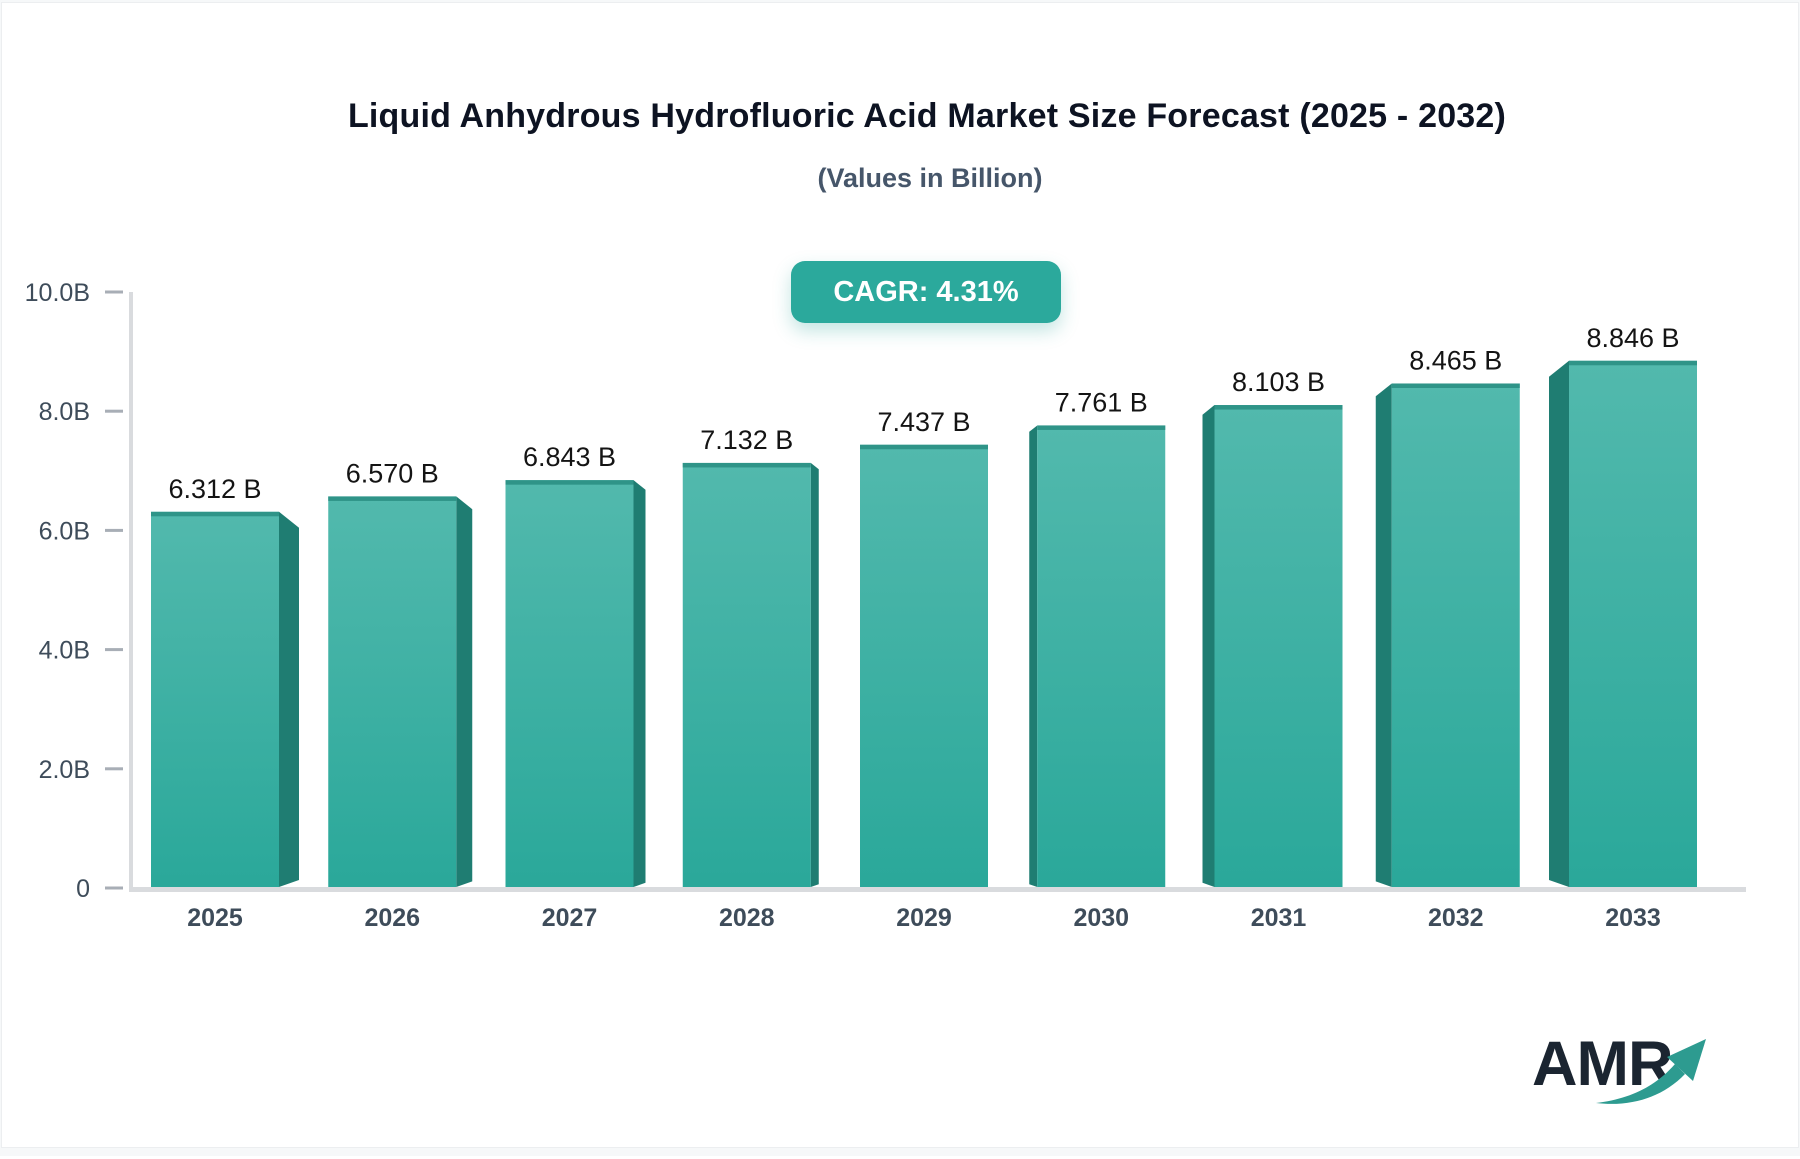  What do you see at coordinates (1455, 360) in the screenshot?
I see `bar-value-label: 8.465 B` at bounding box center [1455, 360].